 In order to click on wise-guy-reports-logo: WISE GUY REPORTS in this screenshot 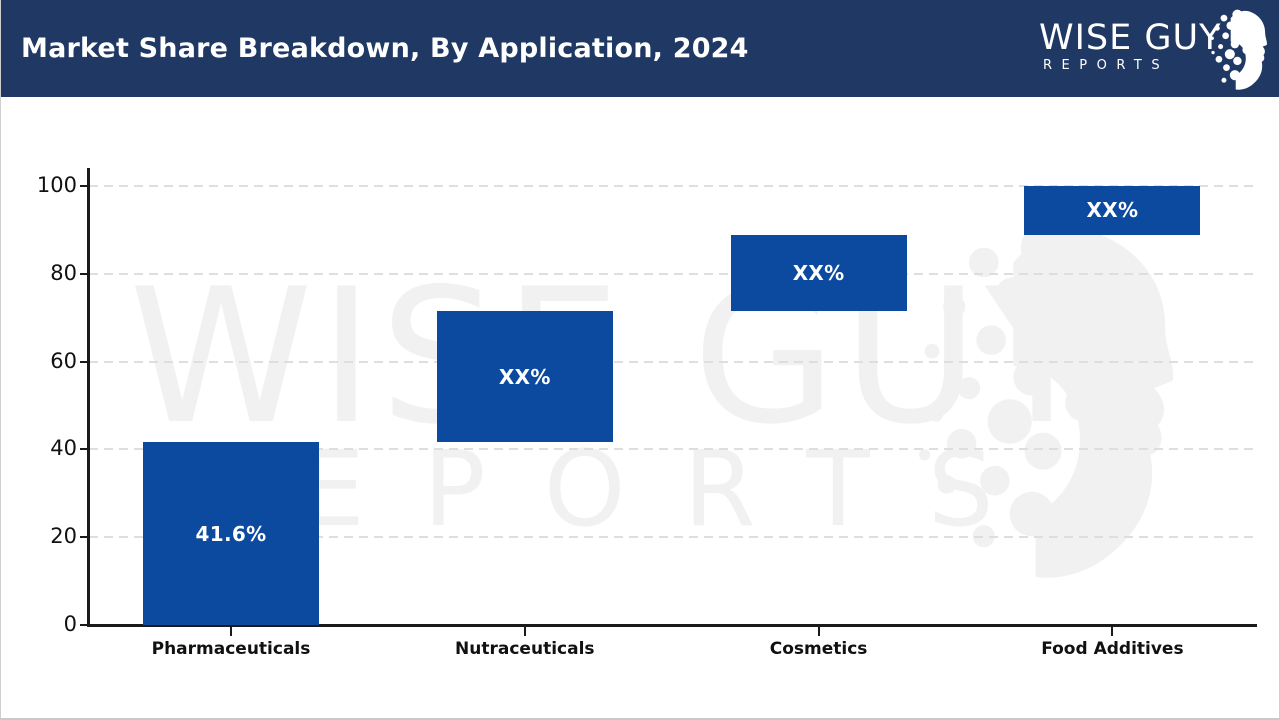, I will do `click(1146, 49)`.